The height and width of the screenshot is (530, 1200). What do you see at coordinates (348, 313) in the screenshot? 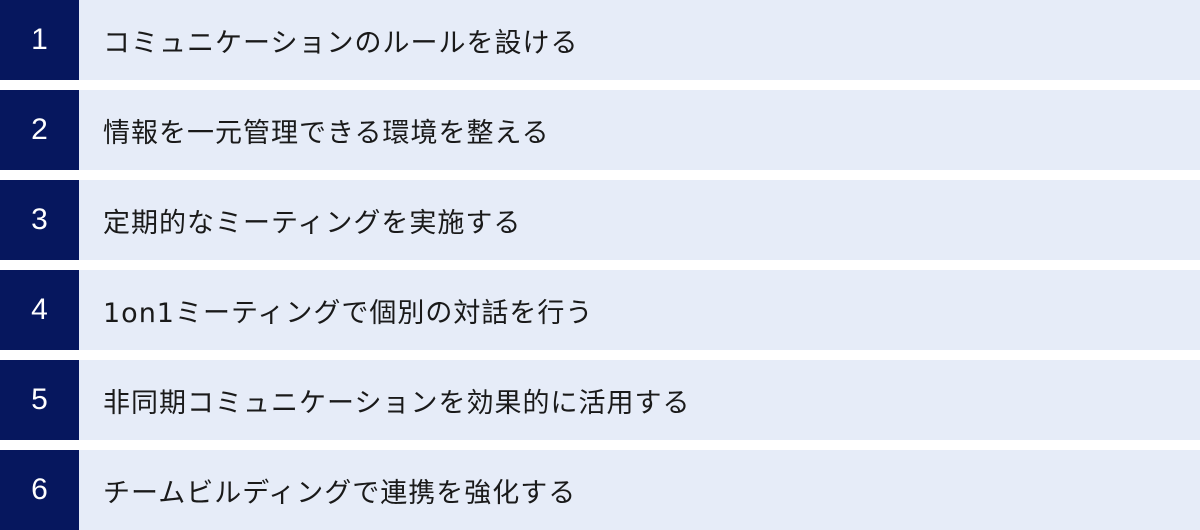
I see `item-label: 1on1ミーティングで個別の対話を行う` at bounding box center [348, 313].